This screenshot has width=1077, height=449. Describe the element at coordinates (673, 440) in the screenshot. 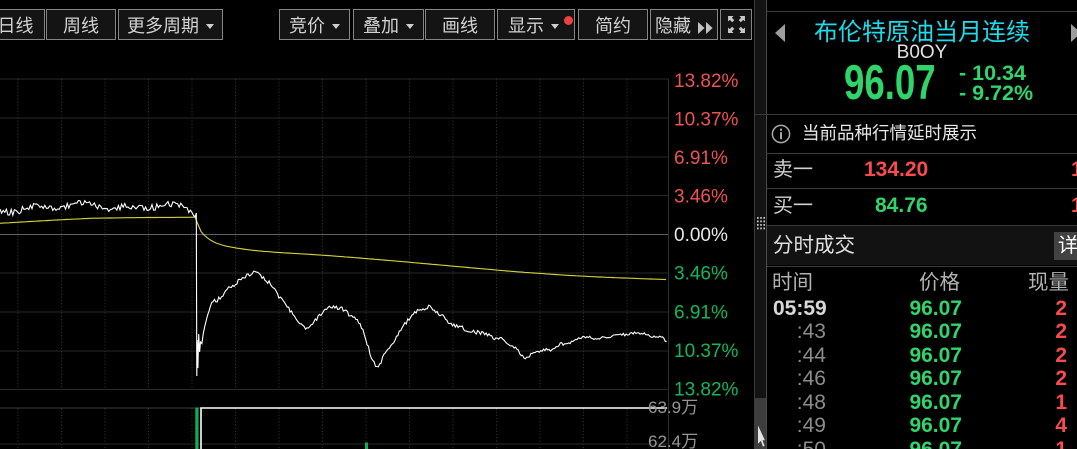

I see `svg-text: 62.4万` at that location.